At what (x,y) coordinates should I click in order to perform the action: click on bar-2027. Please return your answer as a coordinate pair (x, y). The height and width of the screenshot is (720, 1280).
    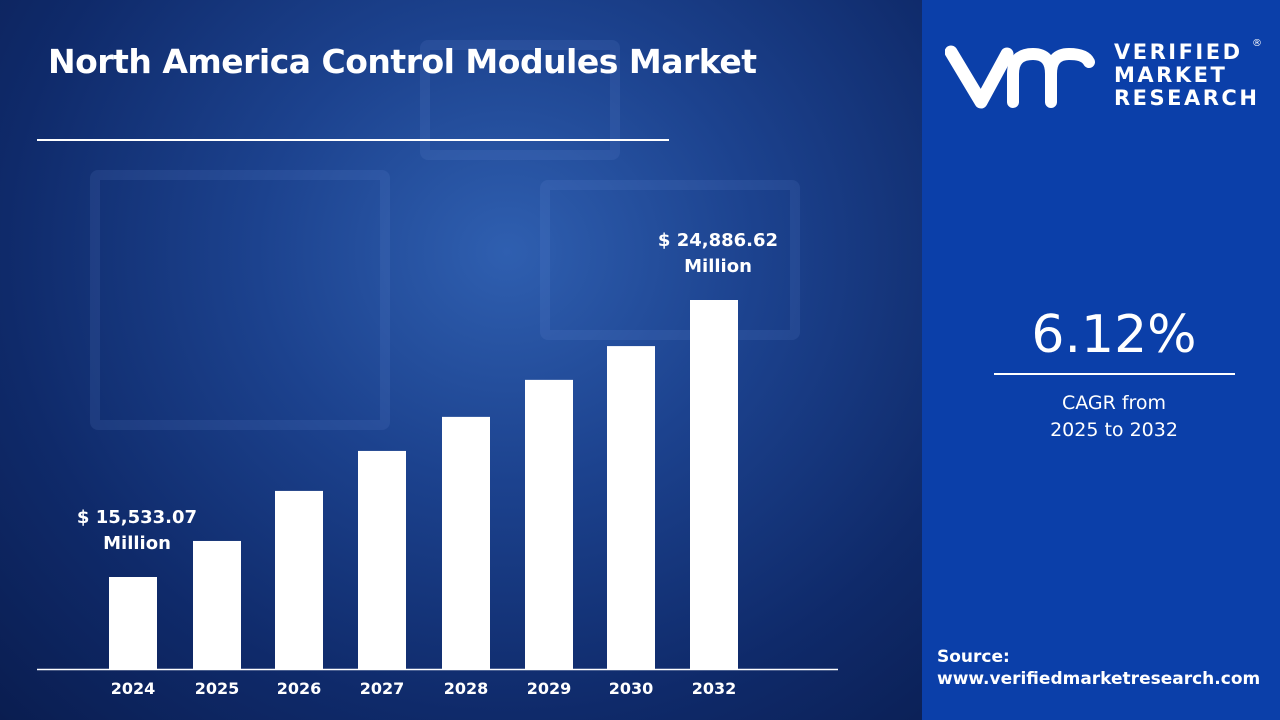
    Looking at the image, I should click on (382, 559).